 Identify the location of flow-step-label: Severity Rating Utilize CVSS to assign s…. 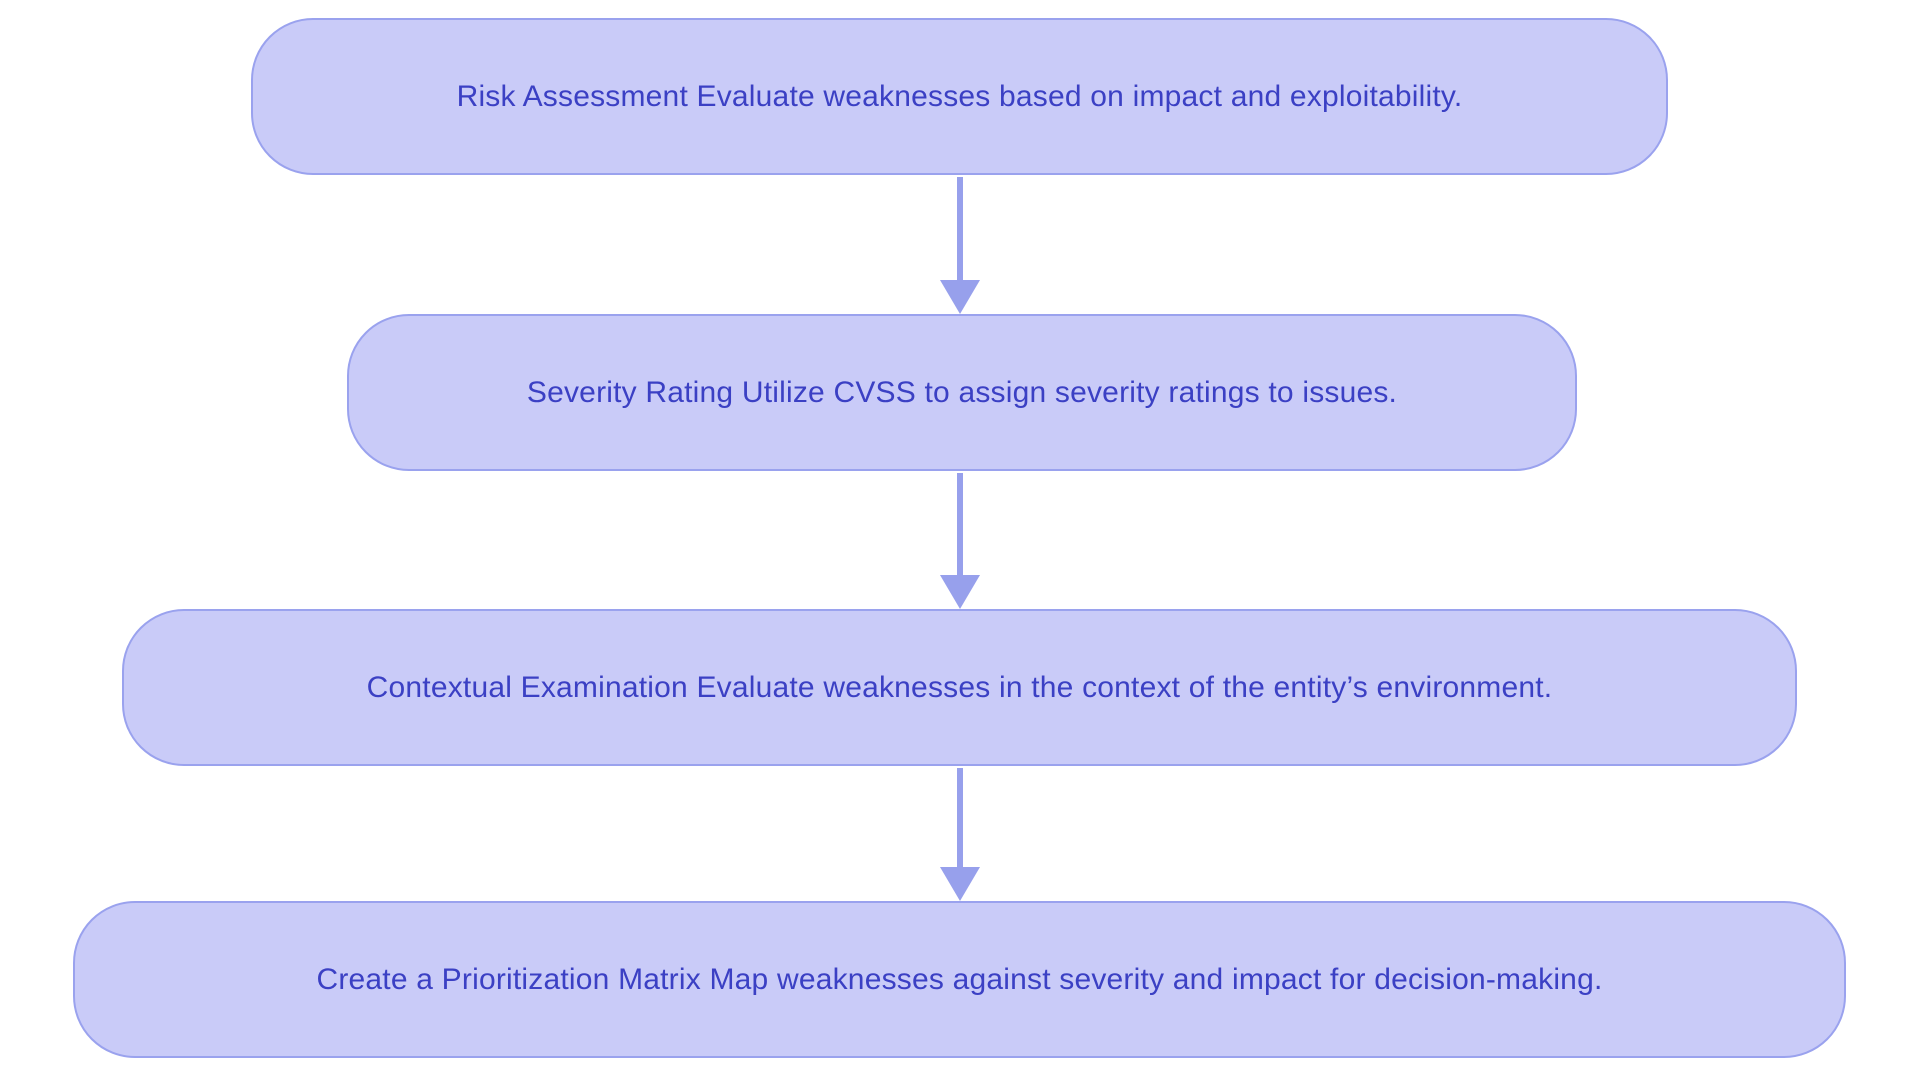
(962, 392).